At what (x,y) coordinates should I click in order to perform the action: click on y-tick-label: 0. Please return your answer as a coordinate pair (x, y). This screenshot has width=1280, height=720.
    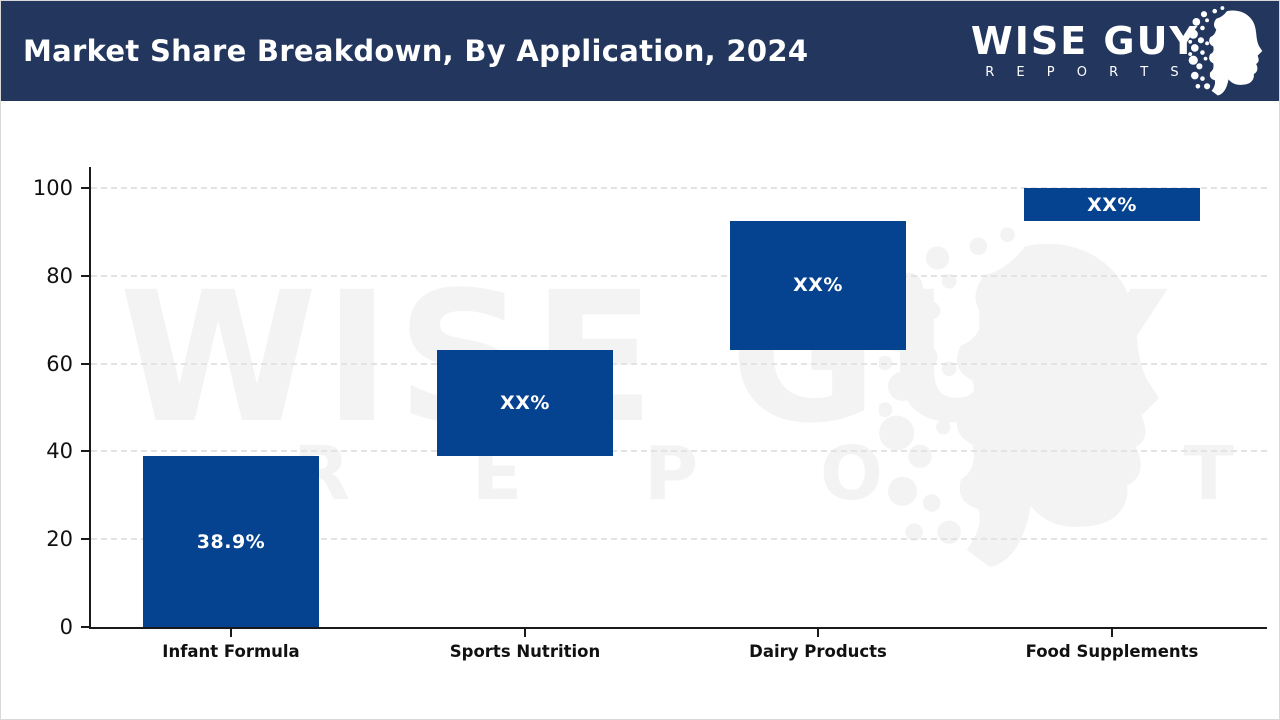
    Looking at the image, I should click on (66, 627).